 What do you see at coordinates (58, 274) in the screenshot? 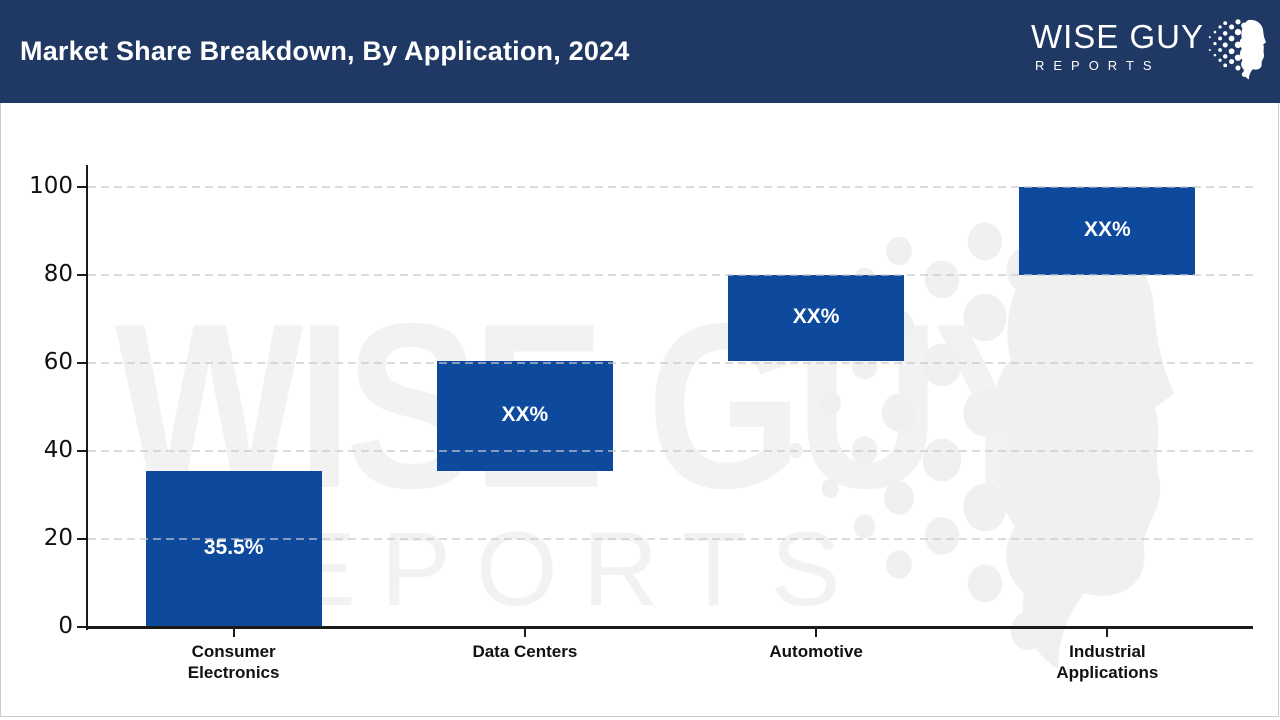
I see `y-tick-label: 80` at bounding box center [58, 274].